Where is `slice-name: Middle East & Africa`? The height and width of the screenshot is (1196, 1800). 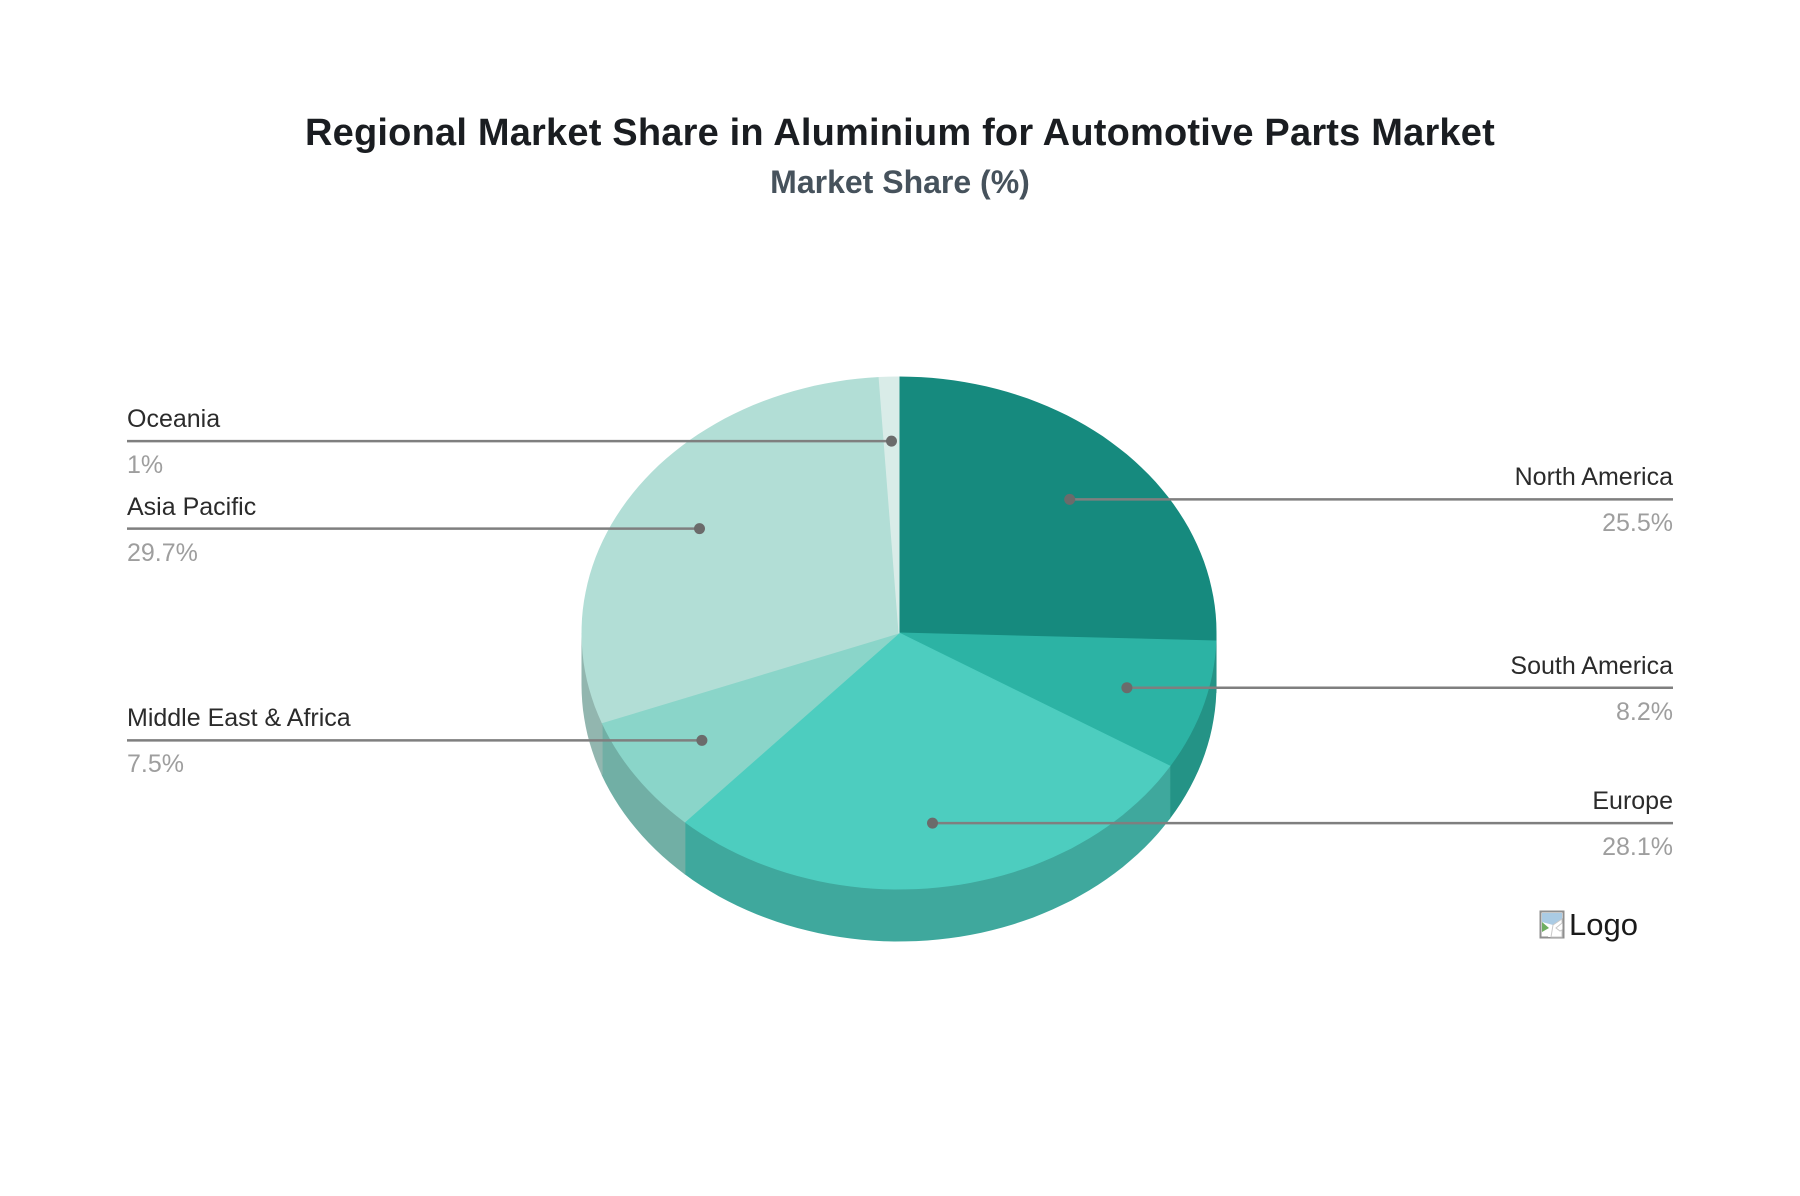 slice-name: Middle East & Africa is located at coordinates (239, 718).